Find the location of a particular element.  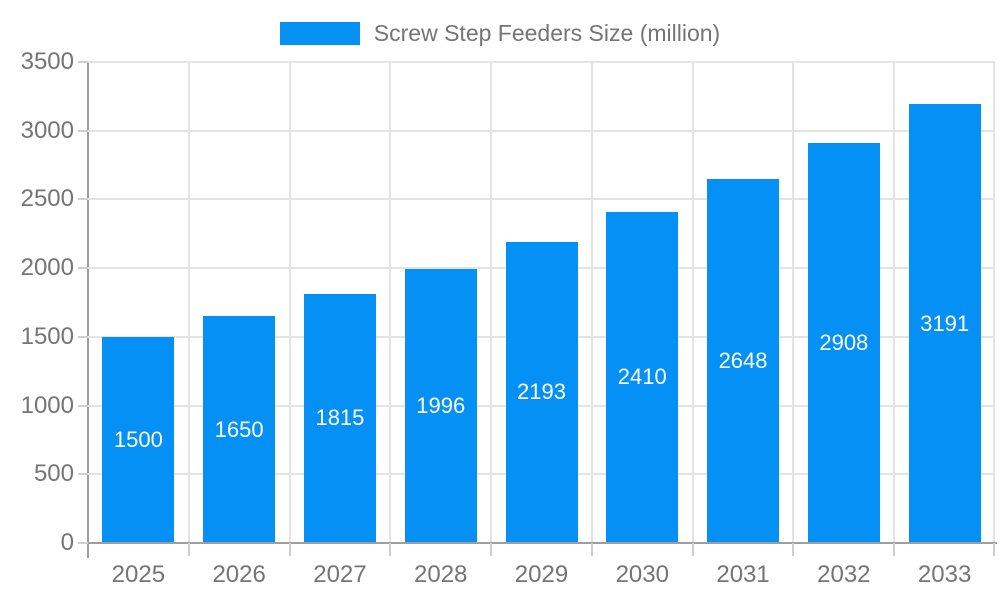

bar-value-label: 2410 is located at coordinates (642, 377).